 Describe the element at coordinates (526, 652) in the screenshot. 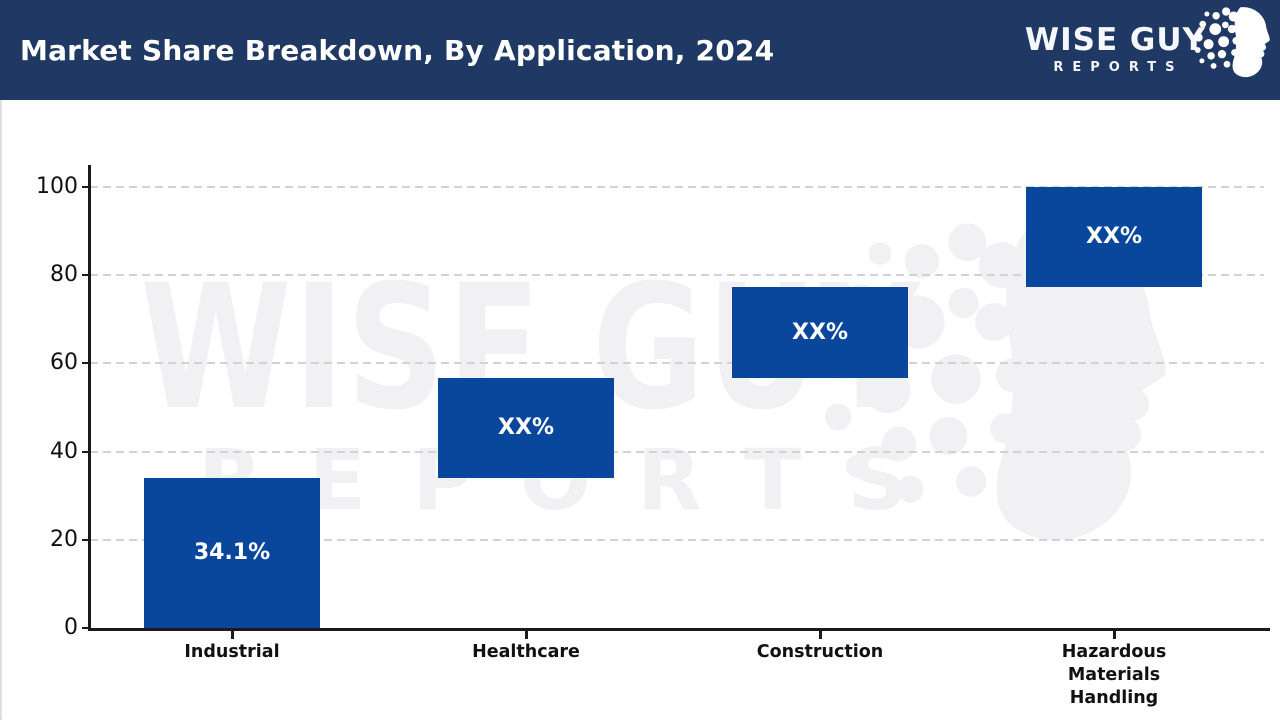

I see `x-category-label: Healthcare` at that location.